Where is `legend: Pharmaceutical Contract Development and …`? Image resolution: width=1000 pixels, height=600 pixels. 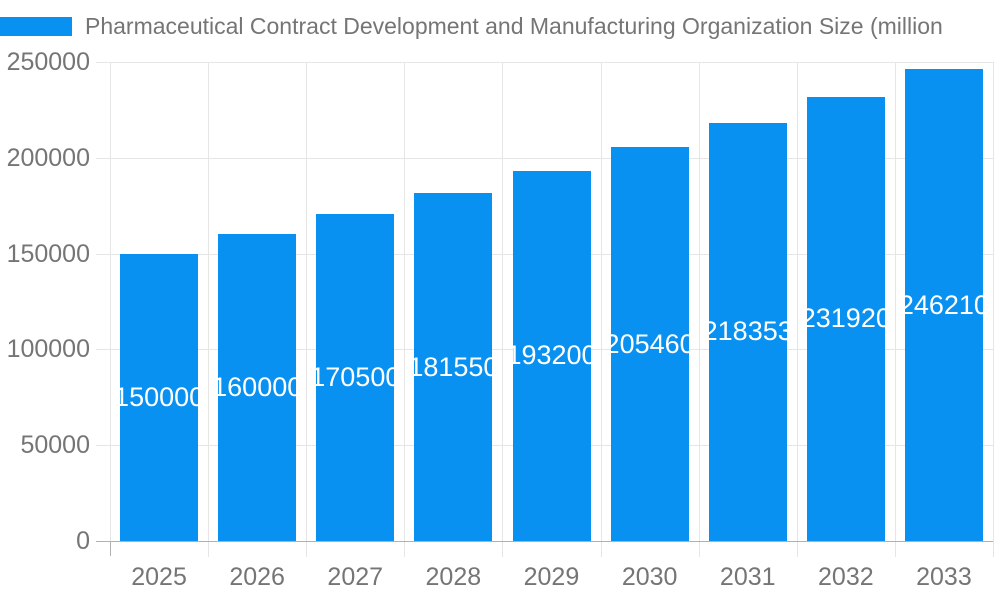
legend: Pharmaceutical Contract Development and … is located at coordinates (500, 26).